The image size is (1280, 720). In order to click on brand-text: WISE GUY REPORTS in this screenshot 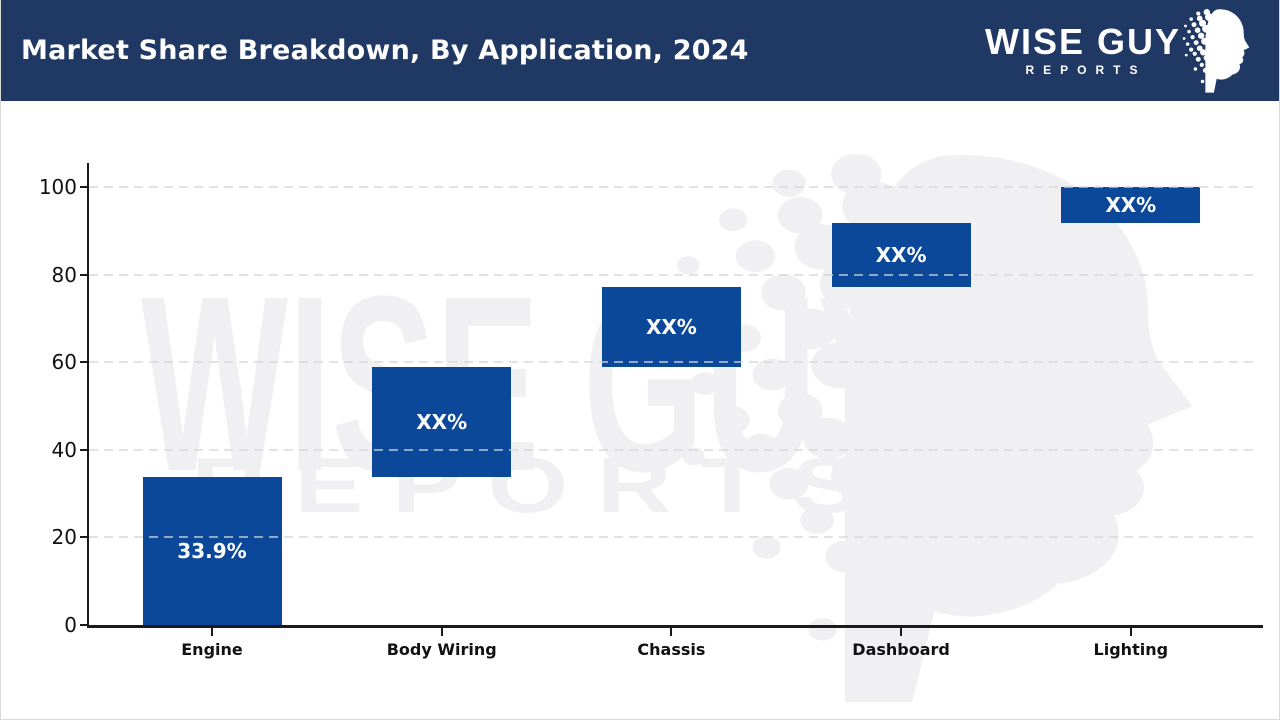, I will do `click(1082, 49)`.